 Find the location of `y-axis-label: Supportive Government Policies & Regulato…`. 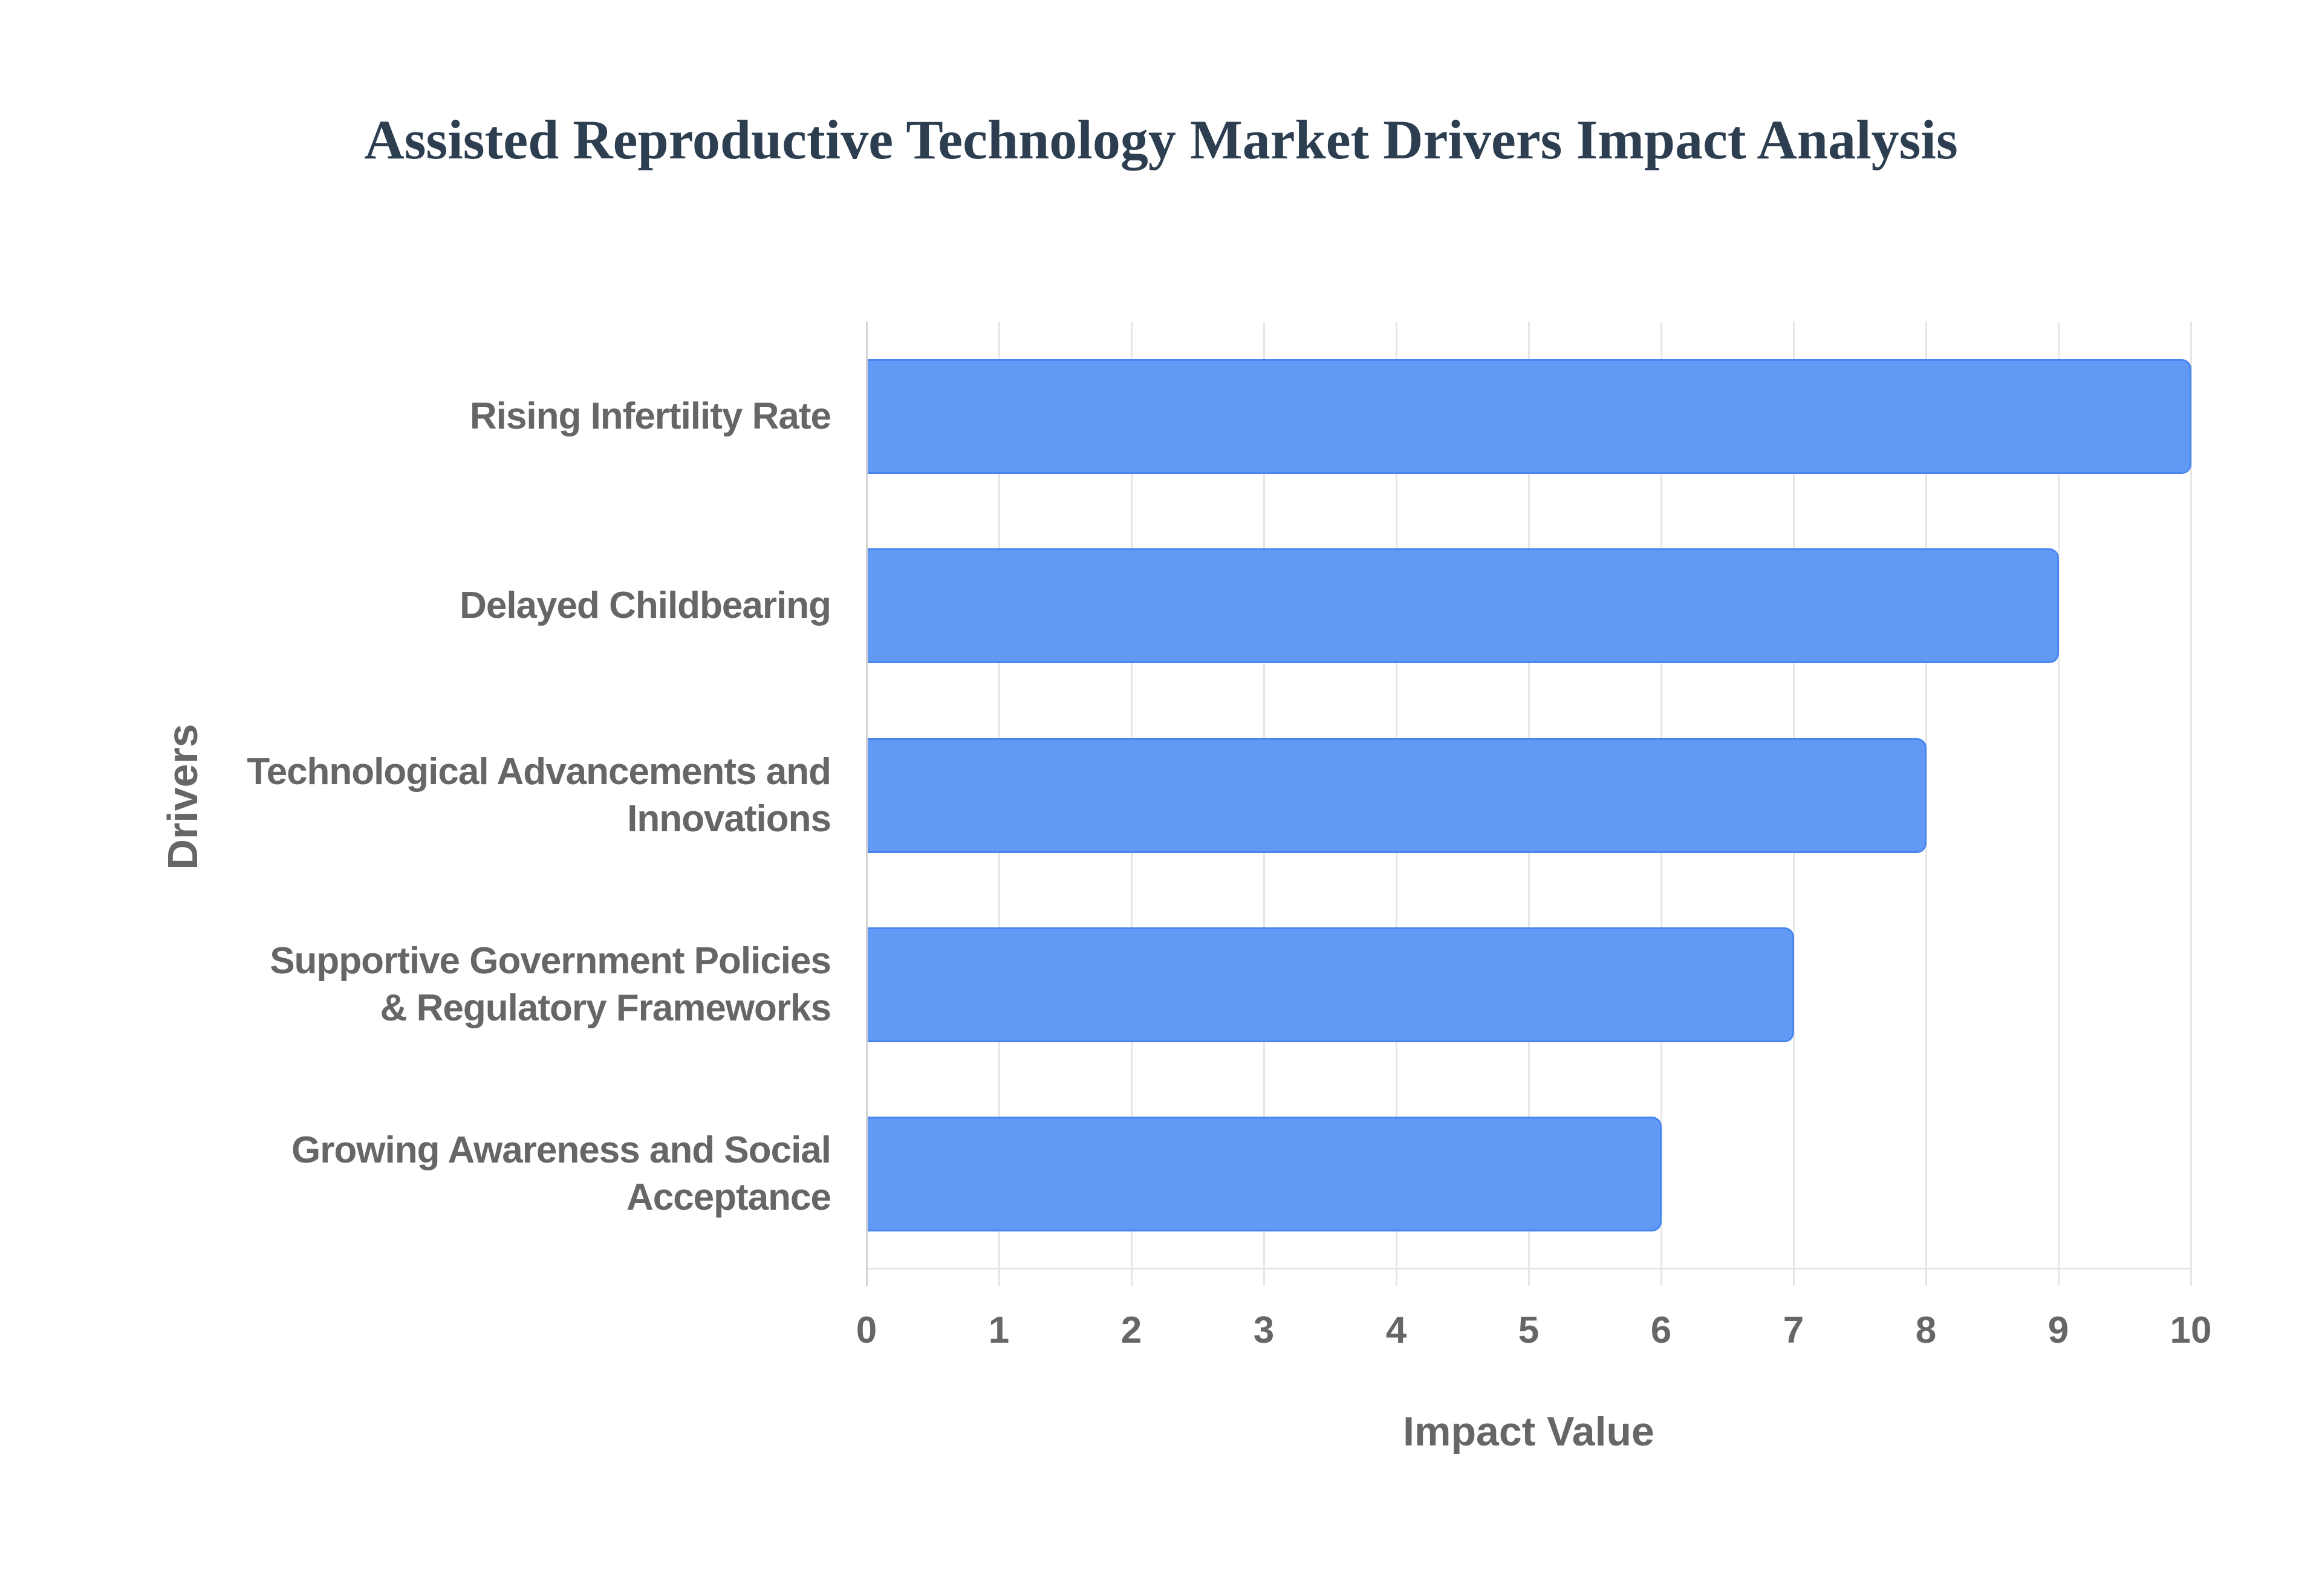

y-axis-label: Supportive Government Policies & Regulato… is located at coordinates (550, 984).